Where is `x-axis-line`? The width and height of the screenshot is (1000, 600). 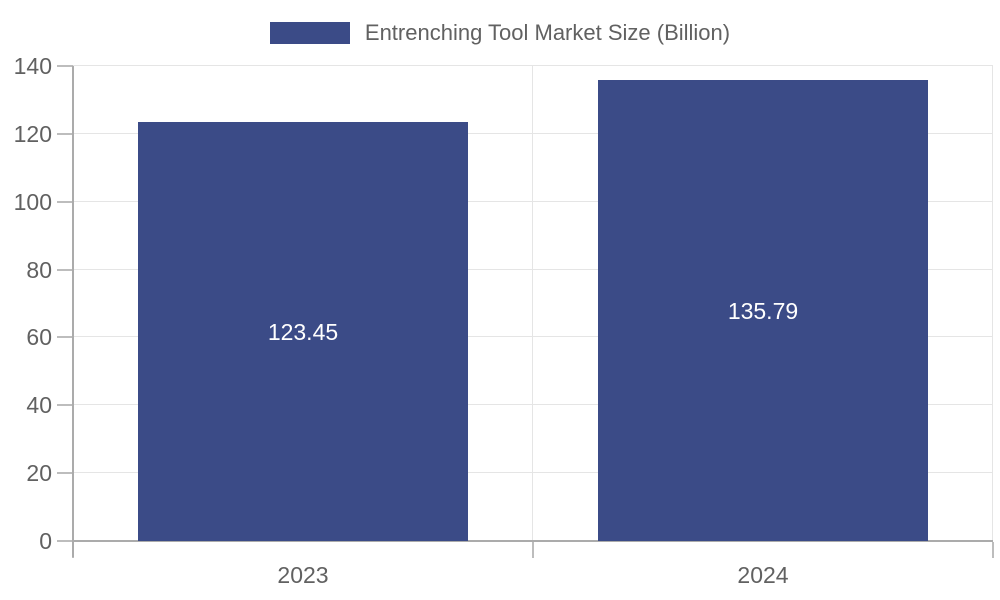 x-axis-line is located at coordinates (533, 541).